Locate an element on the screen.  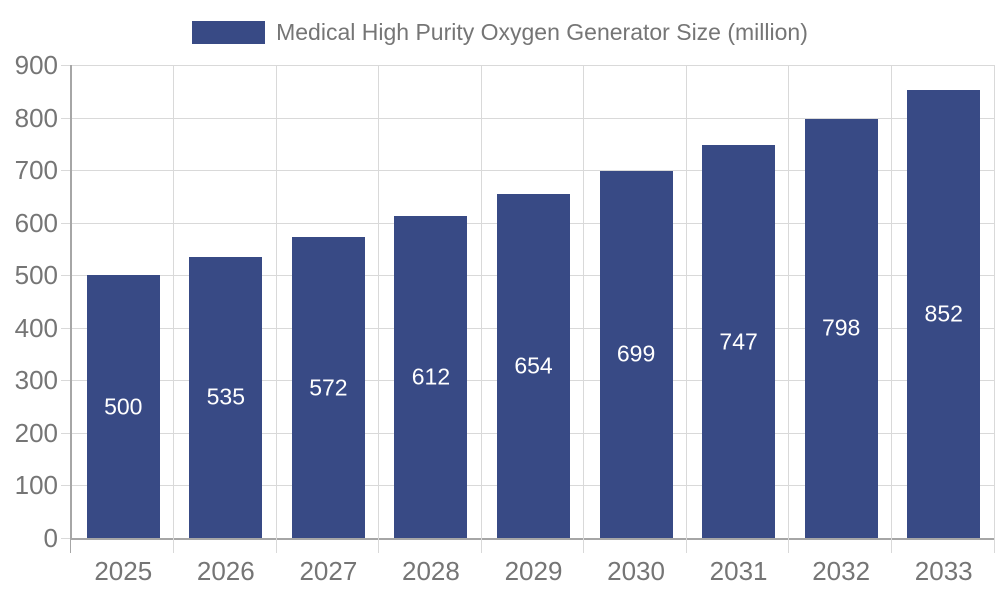
xtick-label-2029: 2029 is located at coordinates (533, 571).